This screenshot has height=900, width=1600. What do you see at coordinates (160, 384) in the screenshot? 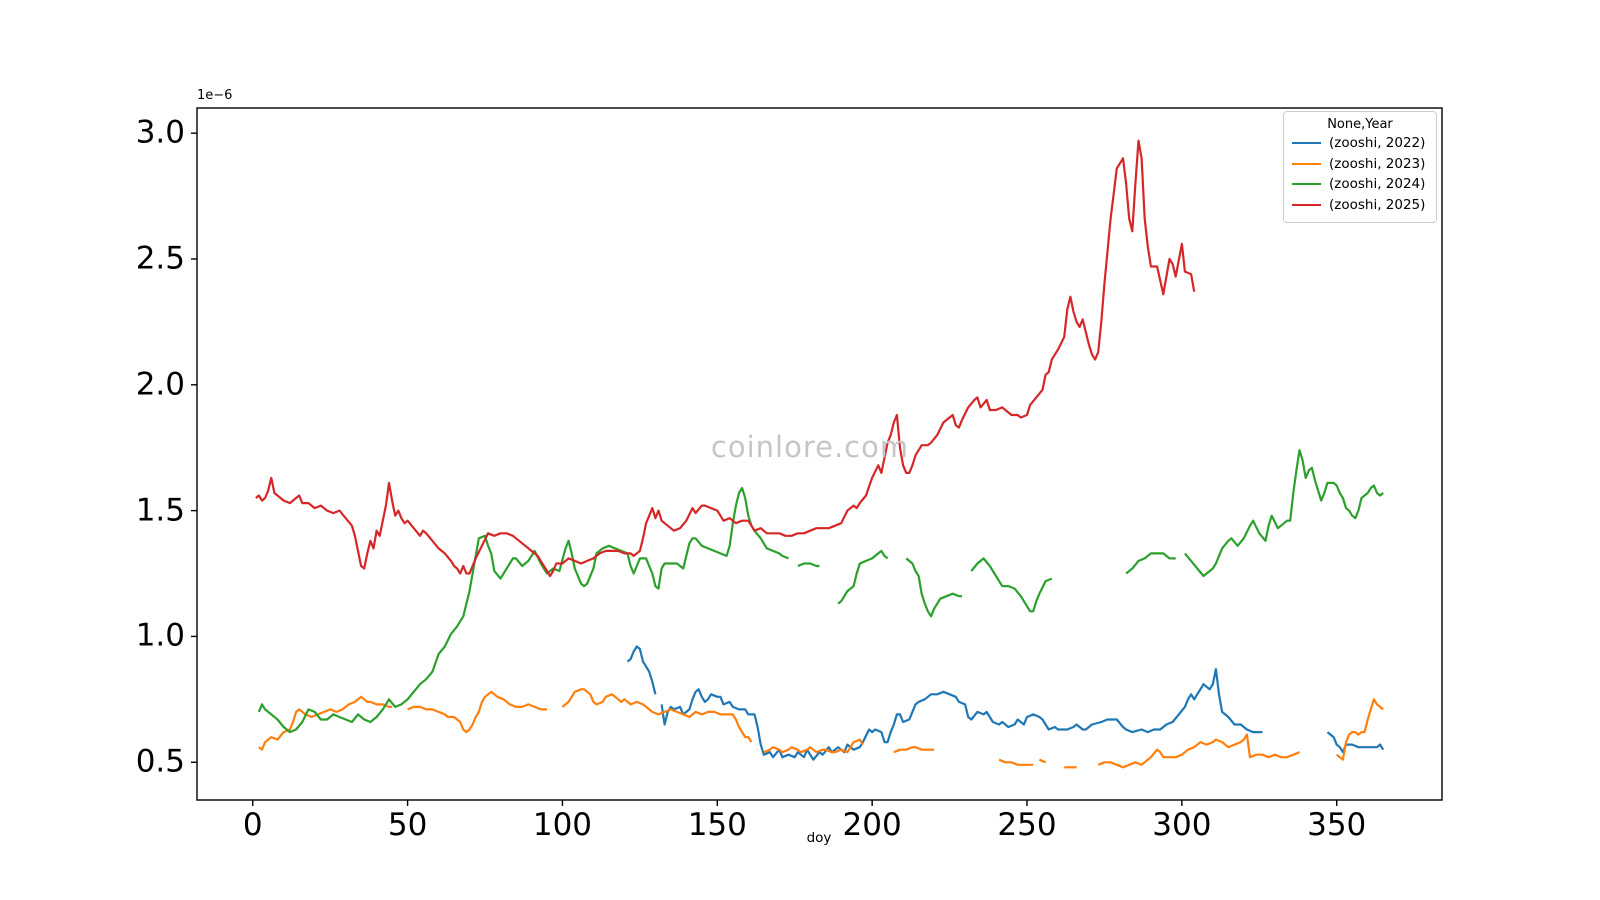
I see `y-tick-label: 2.0` at bounding box center [160, 384].